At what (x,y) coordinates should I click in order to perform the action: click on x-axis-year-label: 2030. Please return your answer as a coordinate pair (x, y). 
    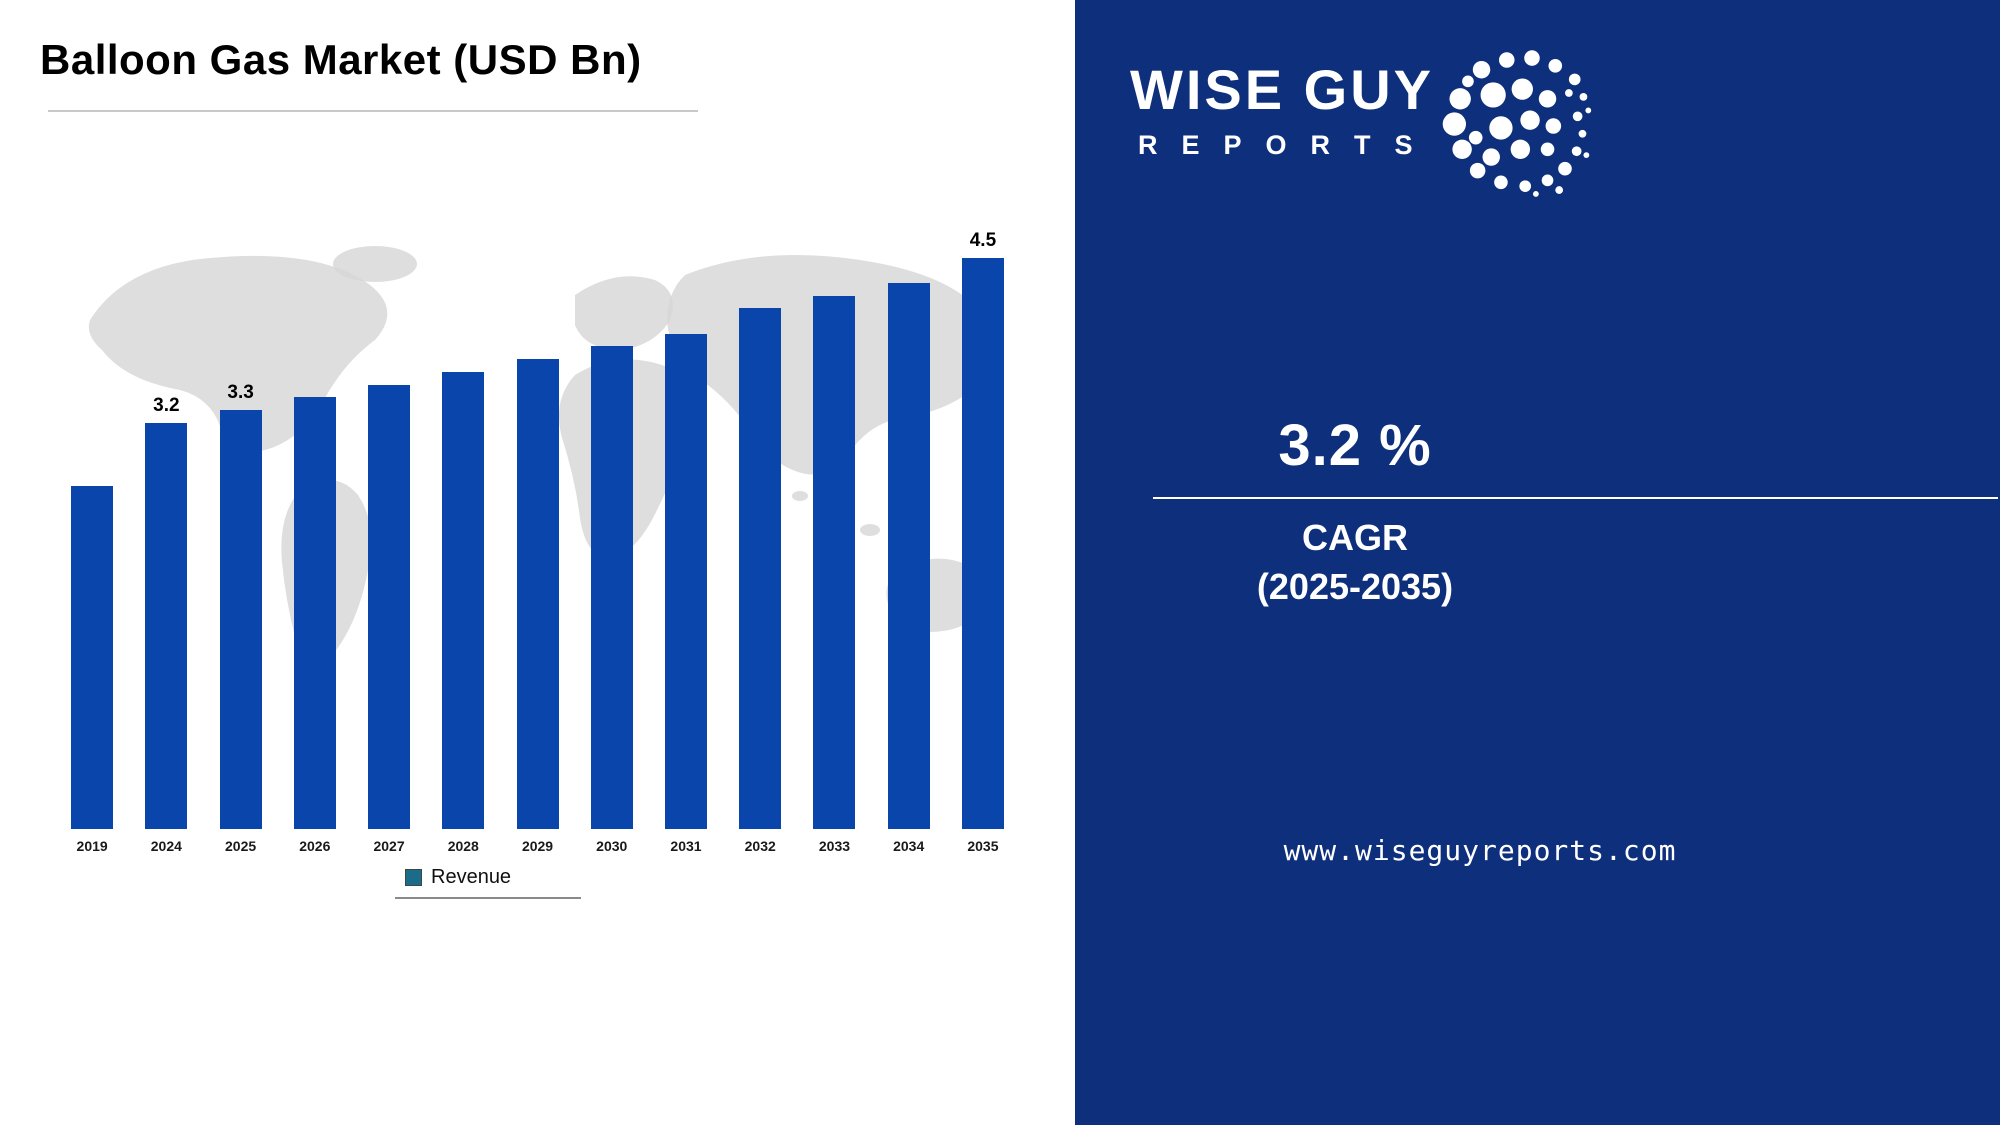
    Looking at the image, I should click on (612, 846).